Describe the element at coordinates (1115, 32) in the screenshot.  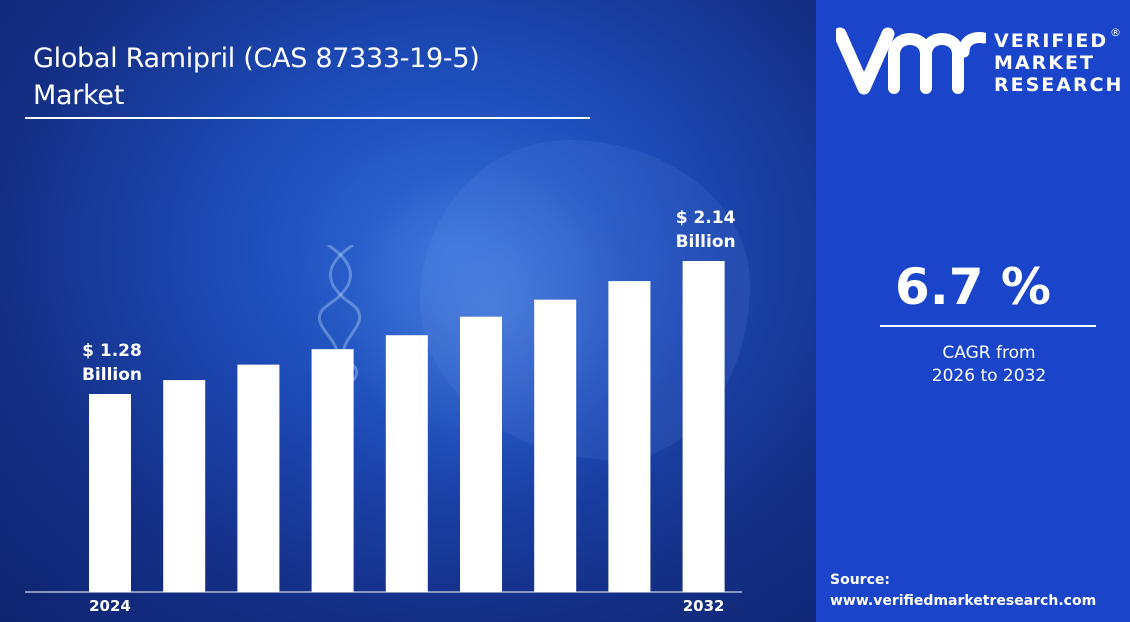
I see `registered-mark: ®` at that location.